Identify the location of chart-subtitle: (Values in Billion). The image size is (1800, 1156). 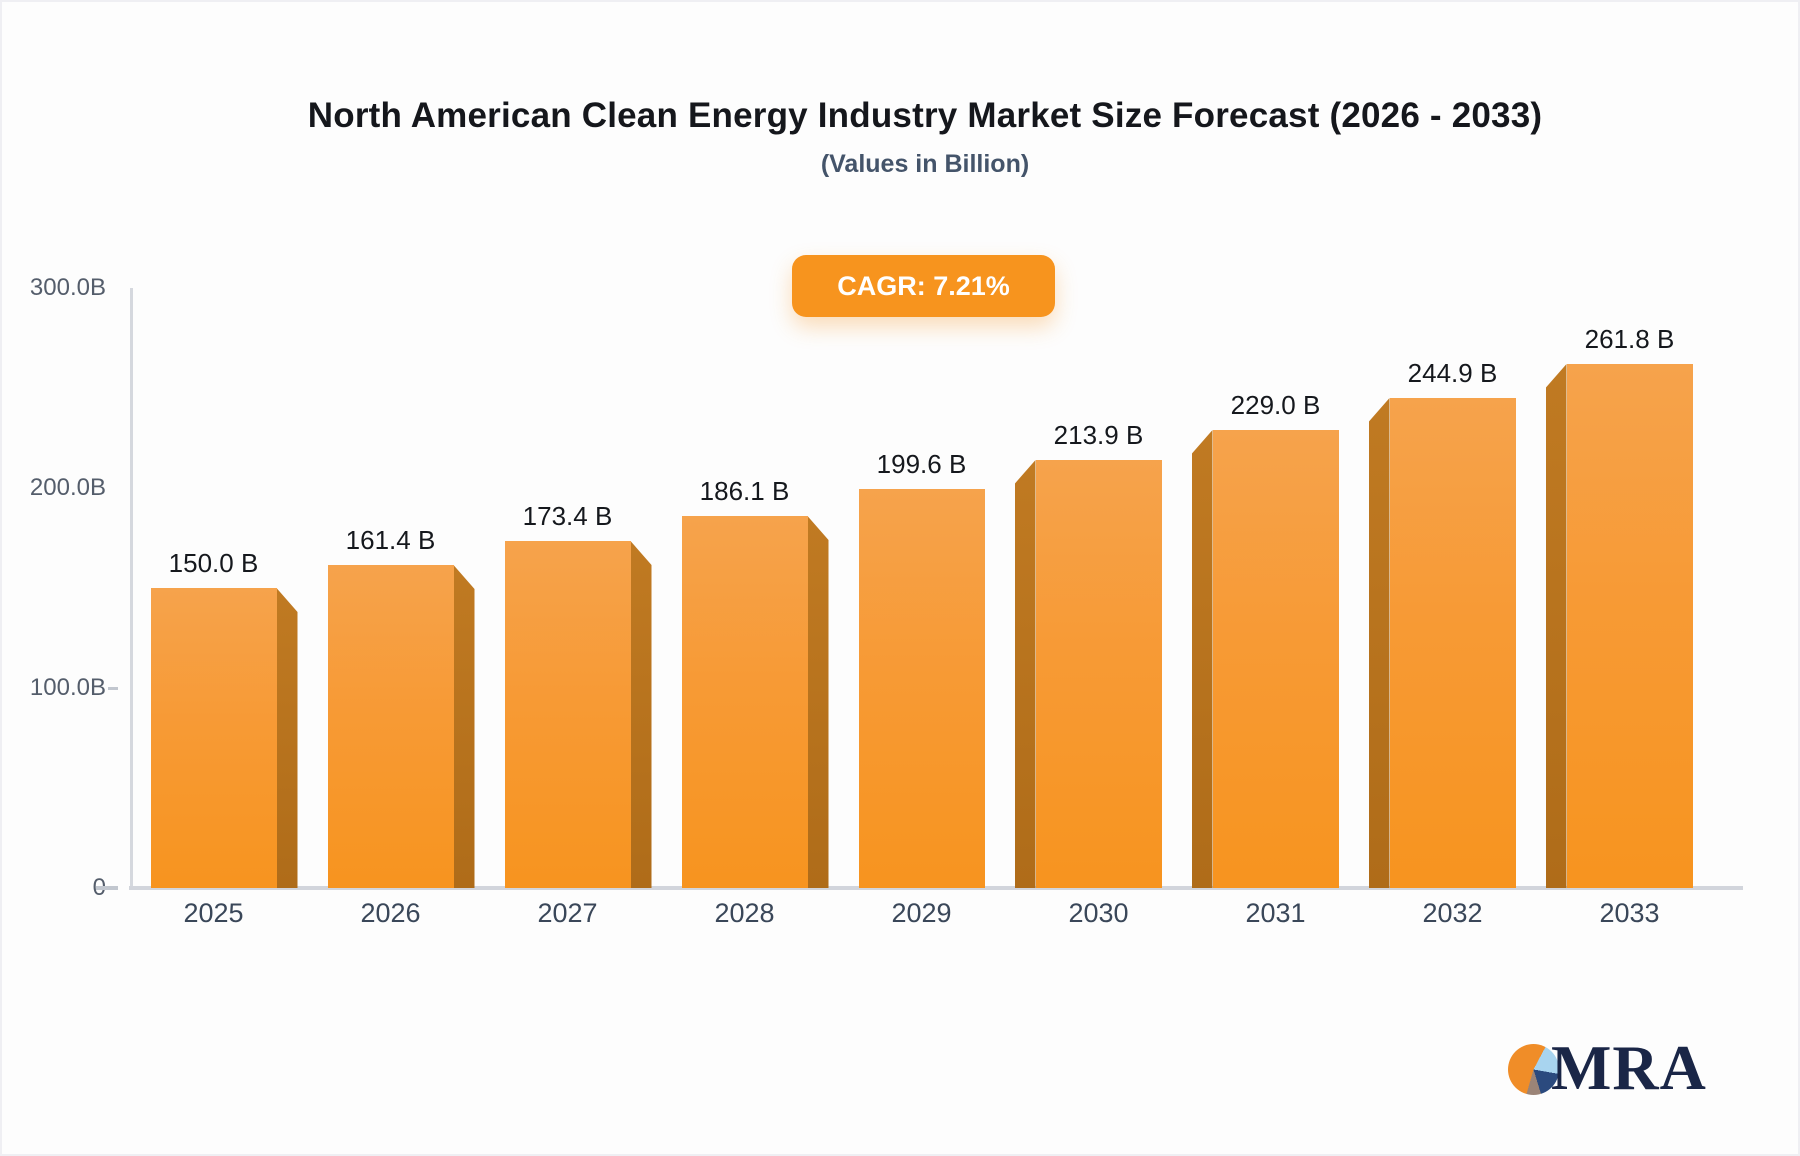
(925, 164).